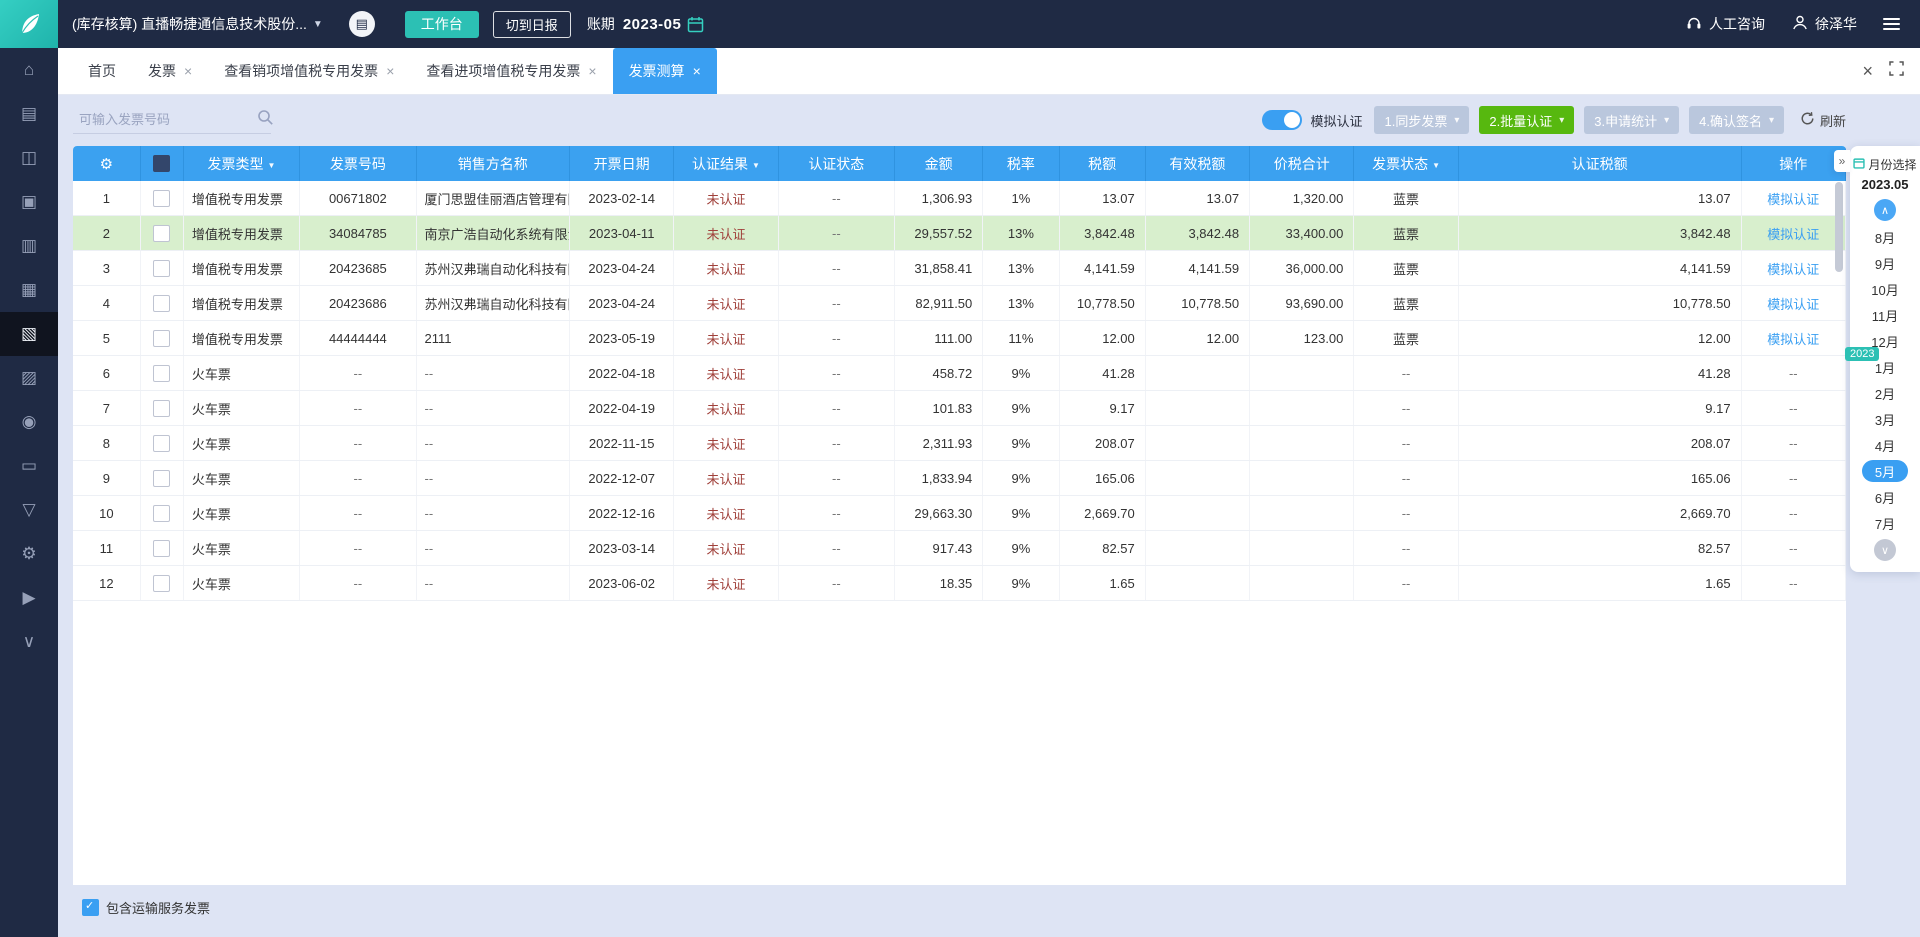  I want to click on sidebar-item-bank-icon: ▥, so click(29, 245).